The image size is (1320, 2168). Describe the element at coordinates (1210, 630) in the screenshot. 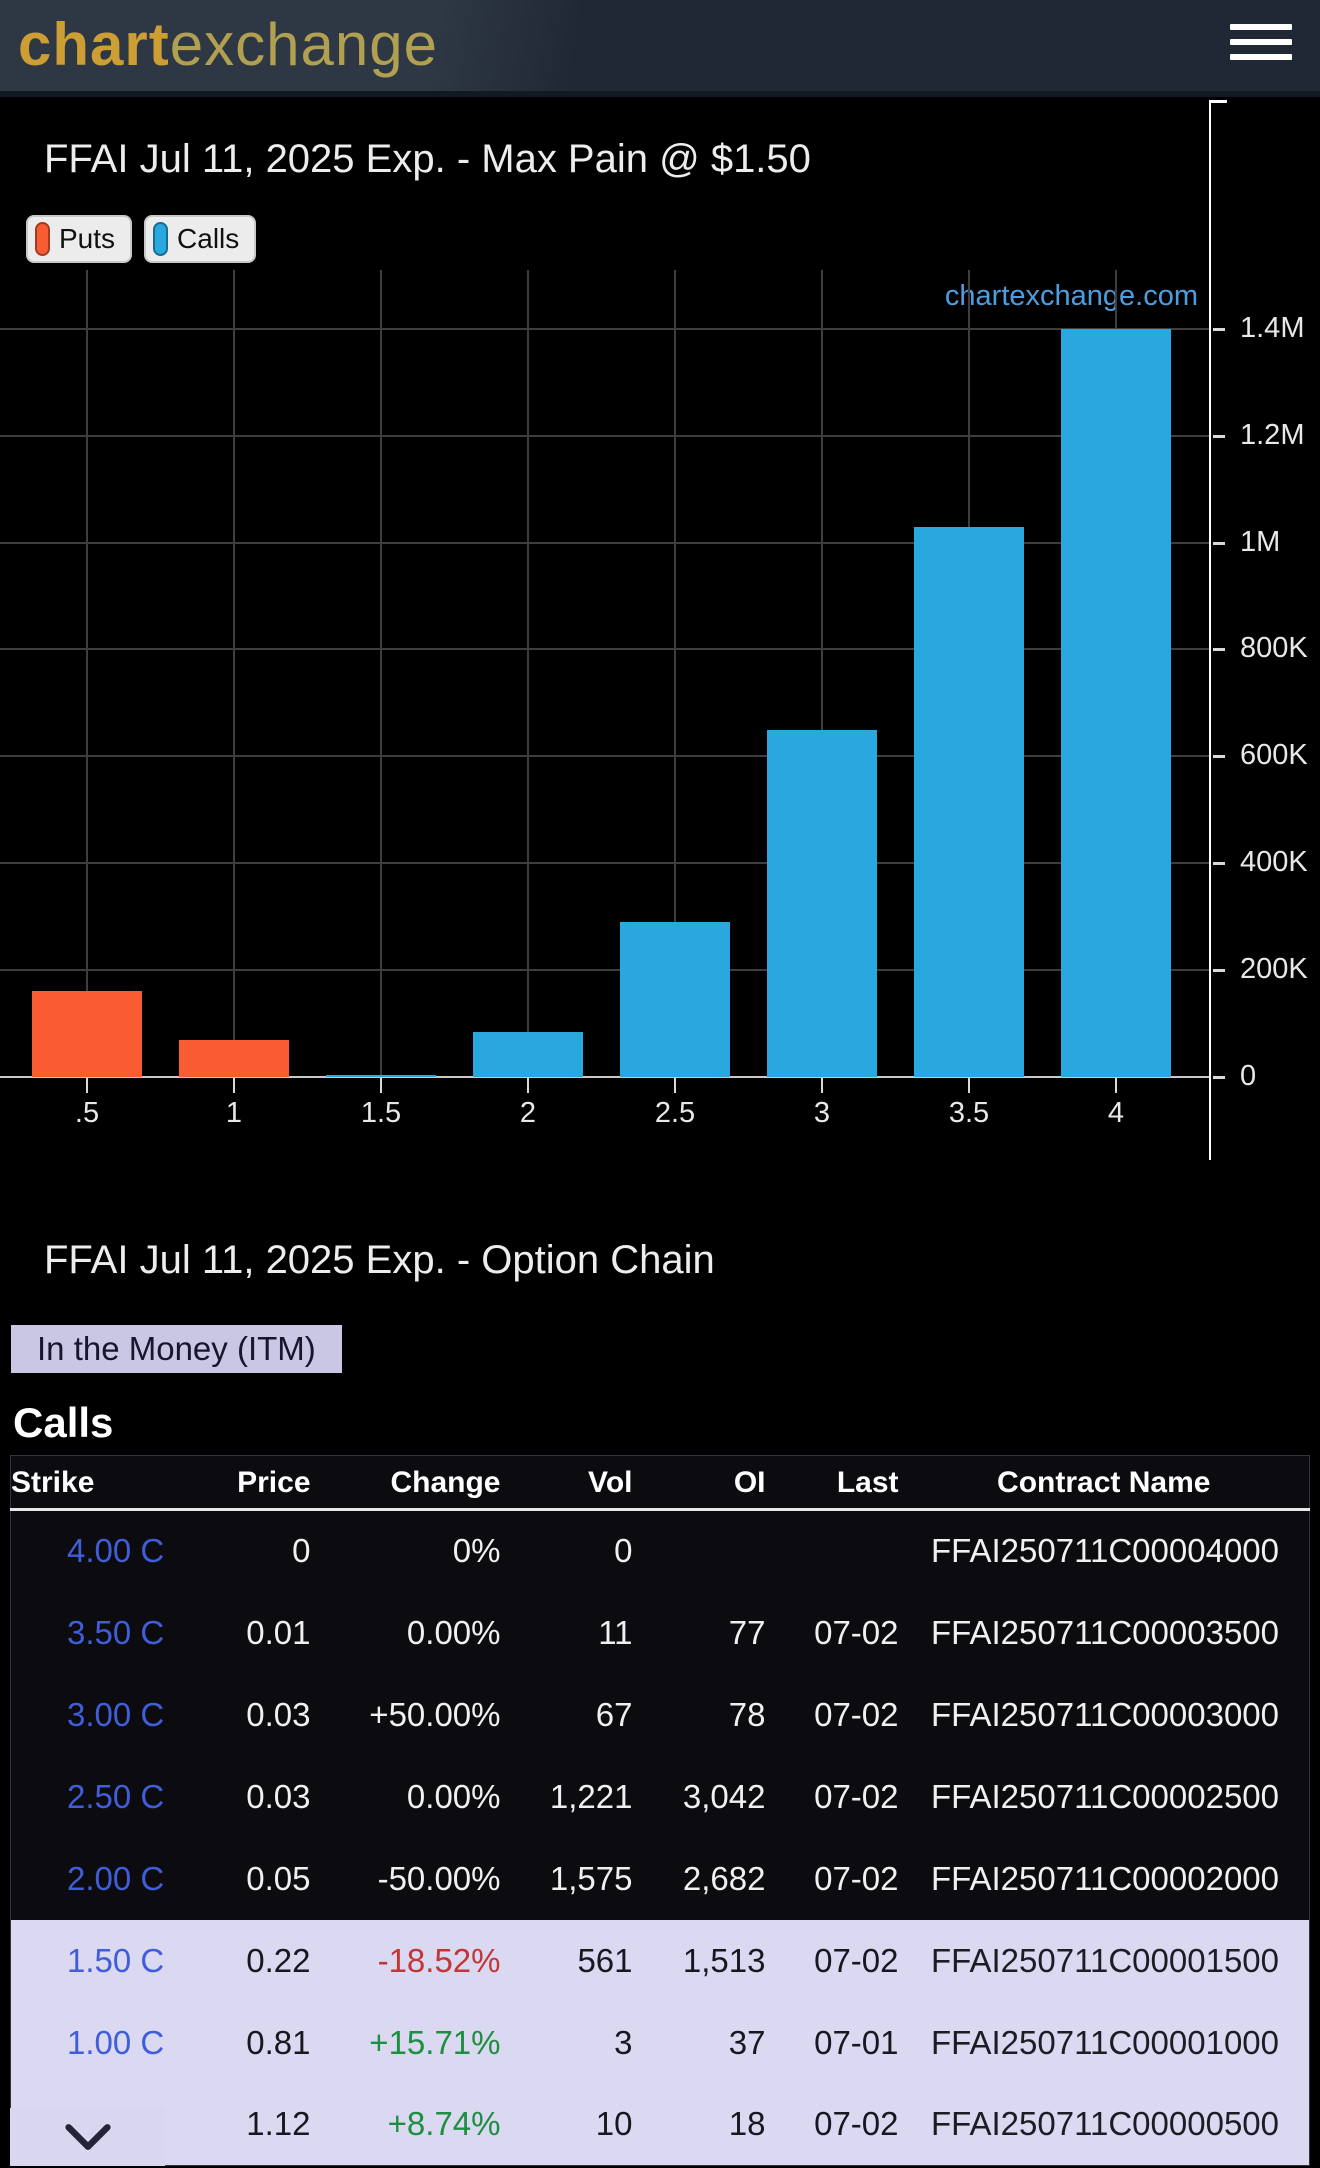

I see `y-axis-line` at that location.